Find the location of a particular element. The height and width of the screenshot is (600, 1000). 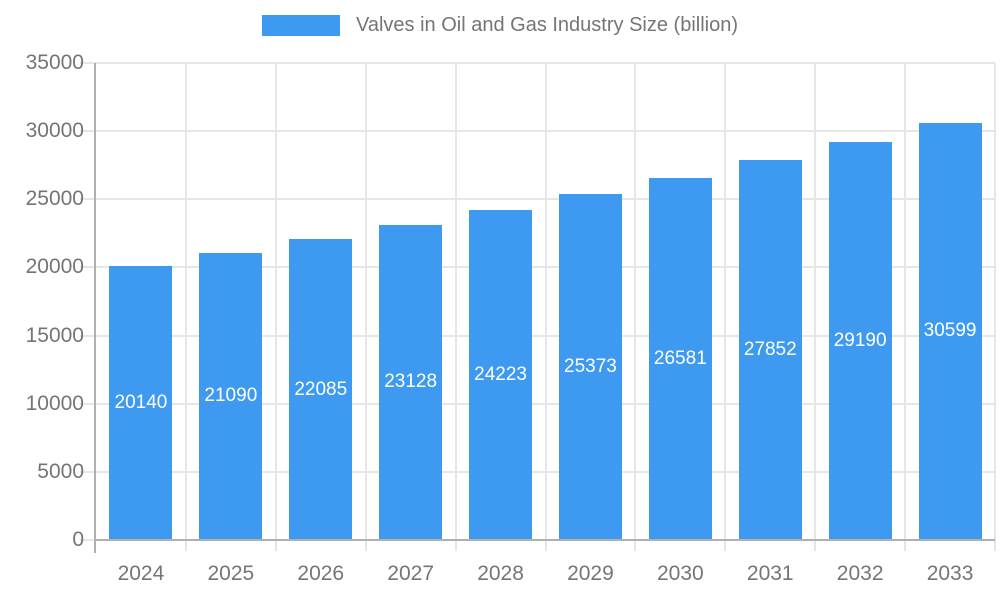

bar-value-label: 24223 is located at coordinates (500, 374).